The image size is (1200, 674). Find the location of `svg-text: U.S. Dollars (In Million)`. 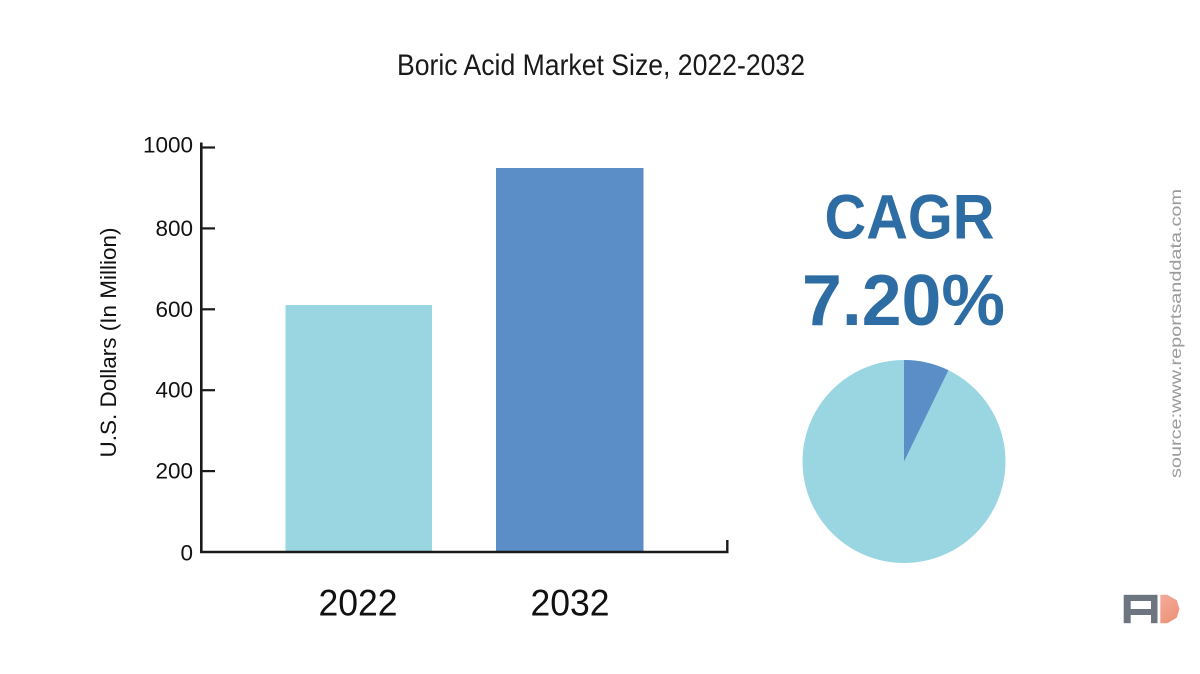

svg-text: U.S. Dollars (In Million) is located at coordinates (108, 342).